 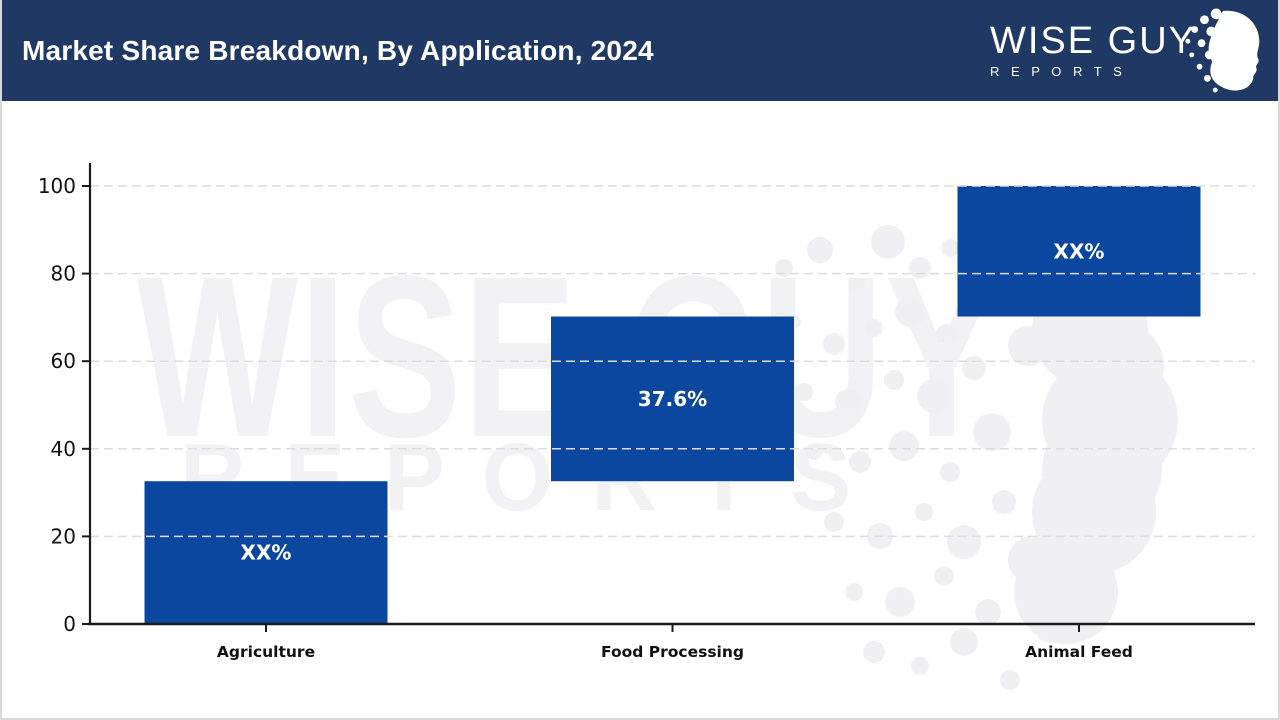 What do you see at coordinates (266, 652) in the screenshot?
I see `x-tick-label-agriculture: Agriculture` at bounding box center [266, 652].